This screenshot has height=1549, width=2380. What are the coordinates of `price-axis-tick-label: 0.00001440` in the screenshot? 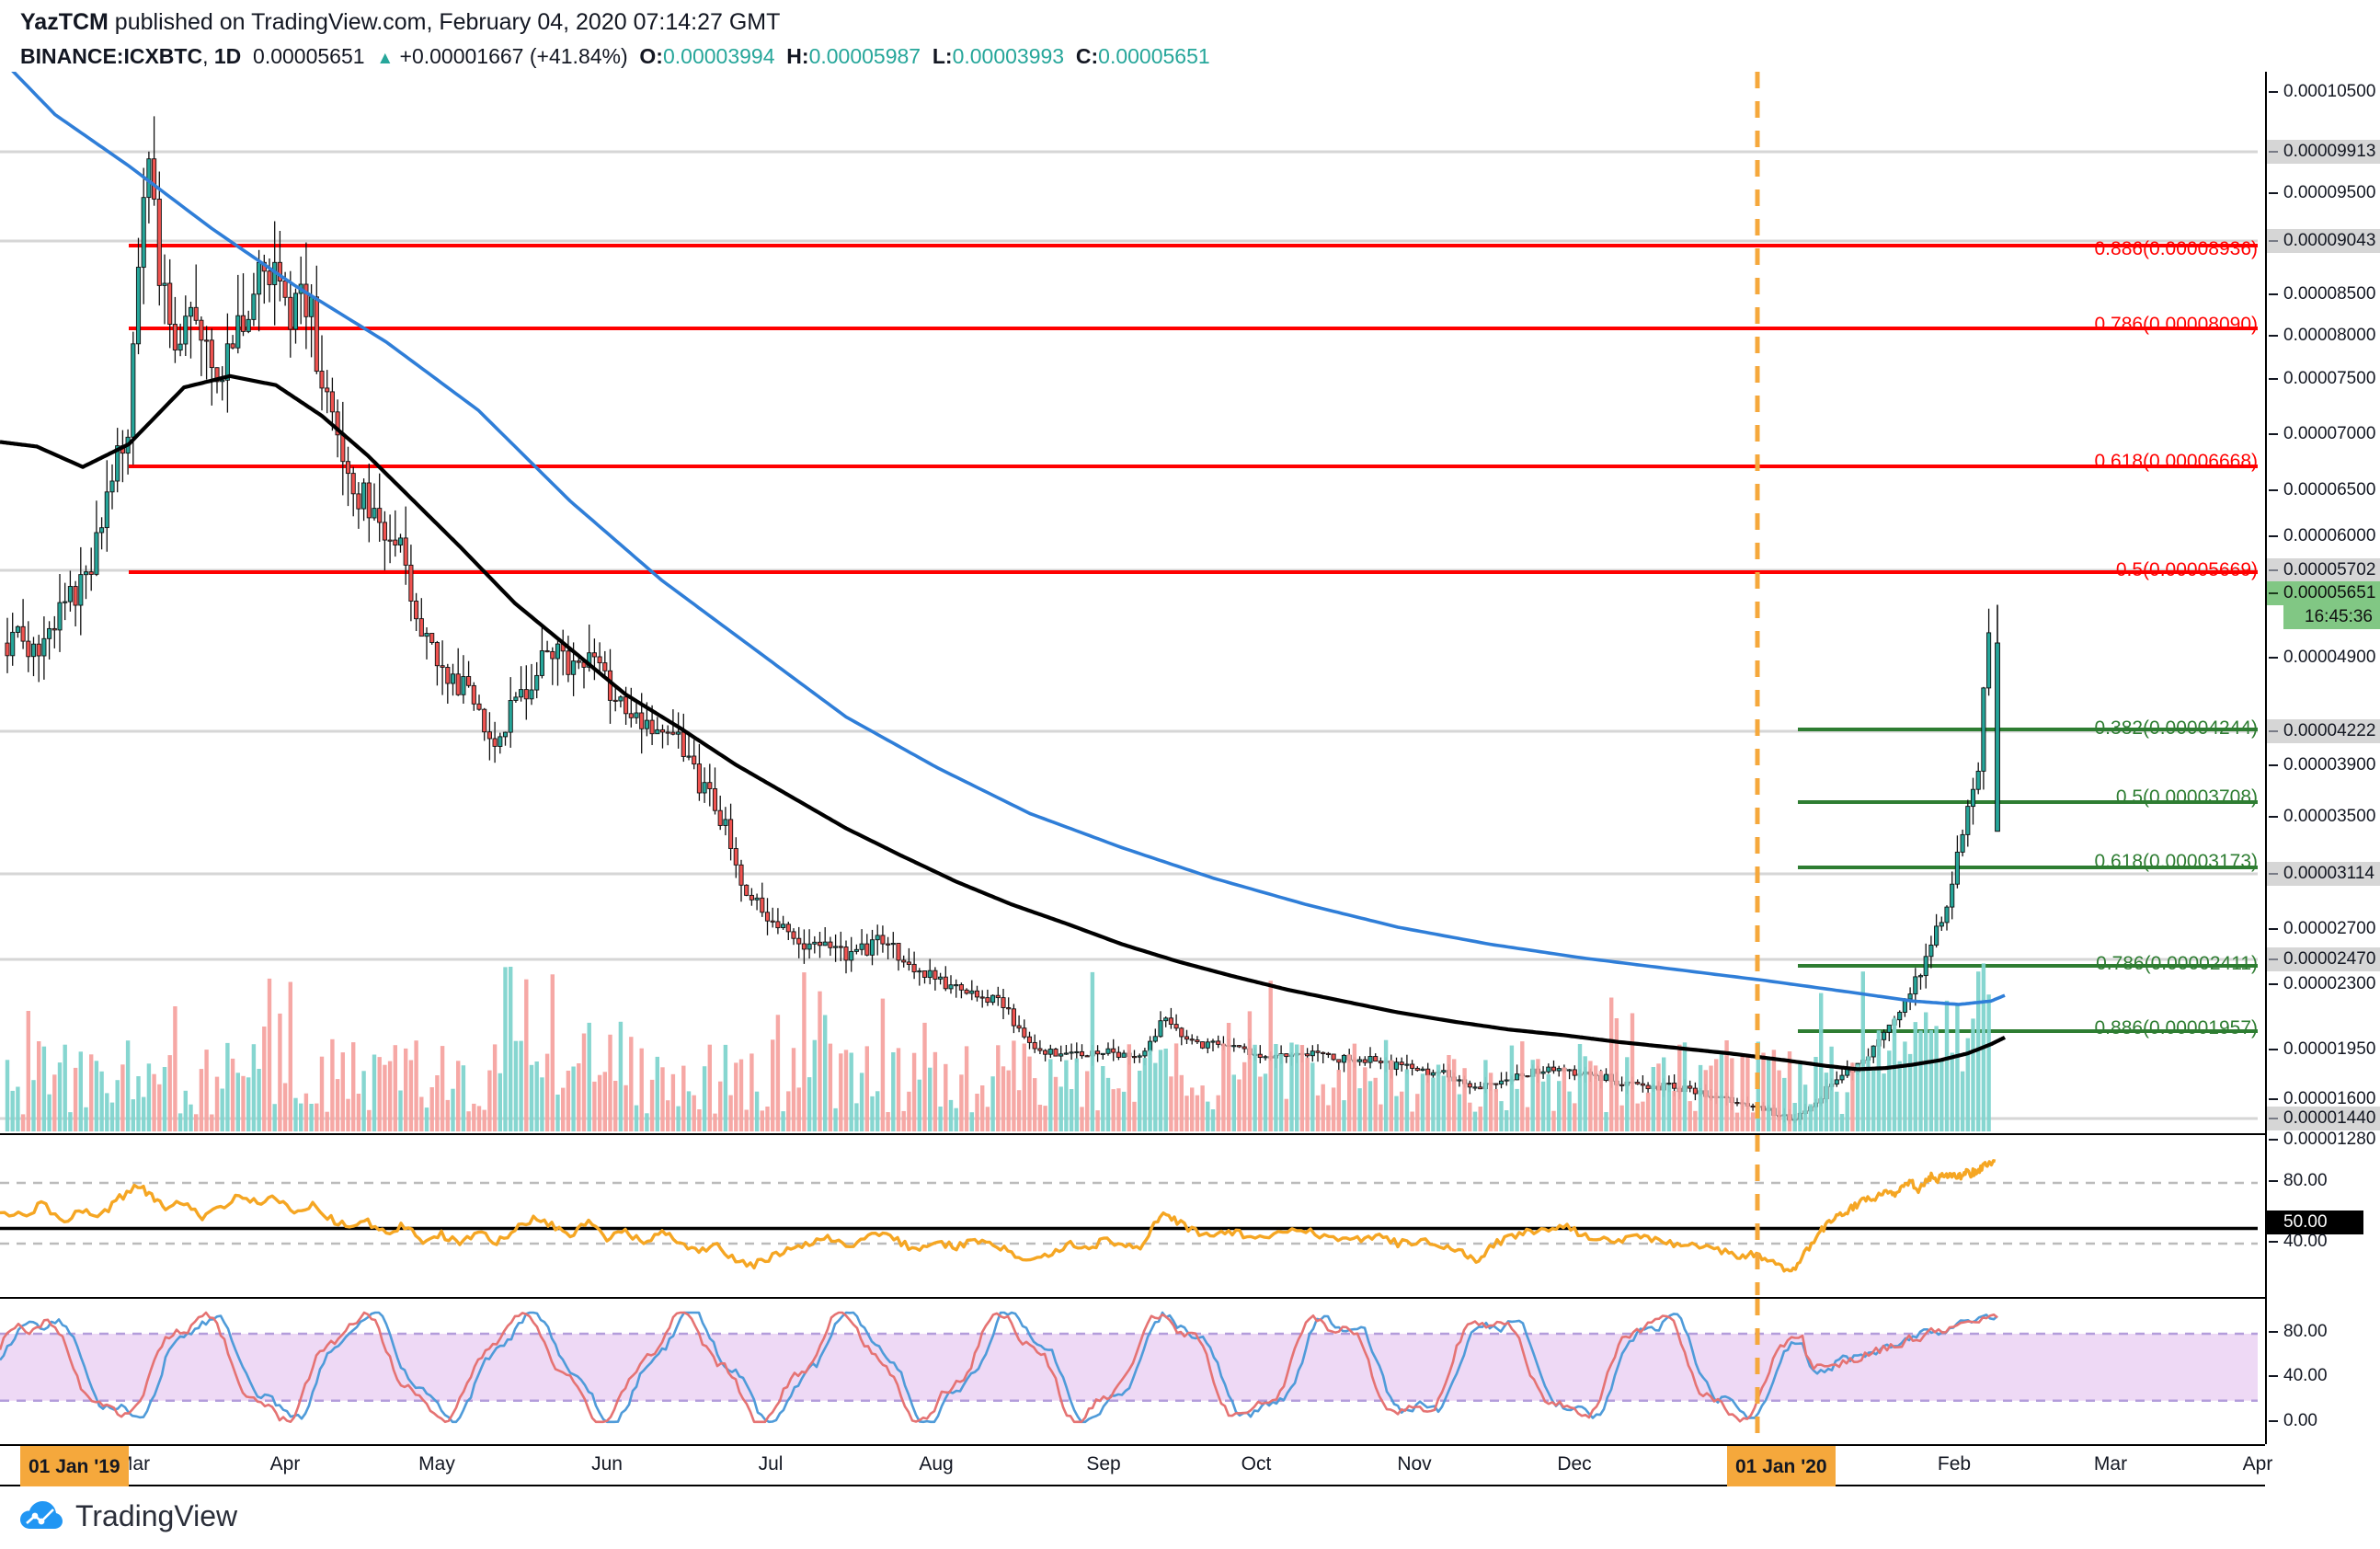 It's located at (2329, 1118).